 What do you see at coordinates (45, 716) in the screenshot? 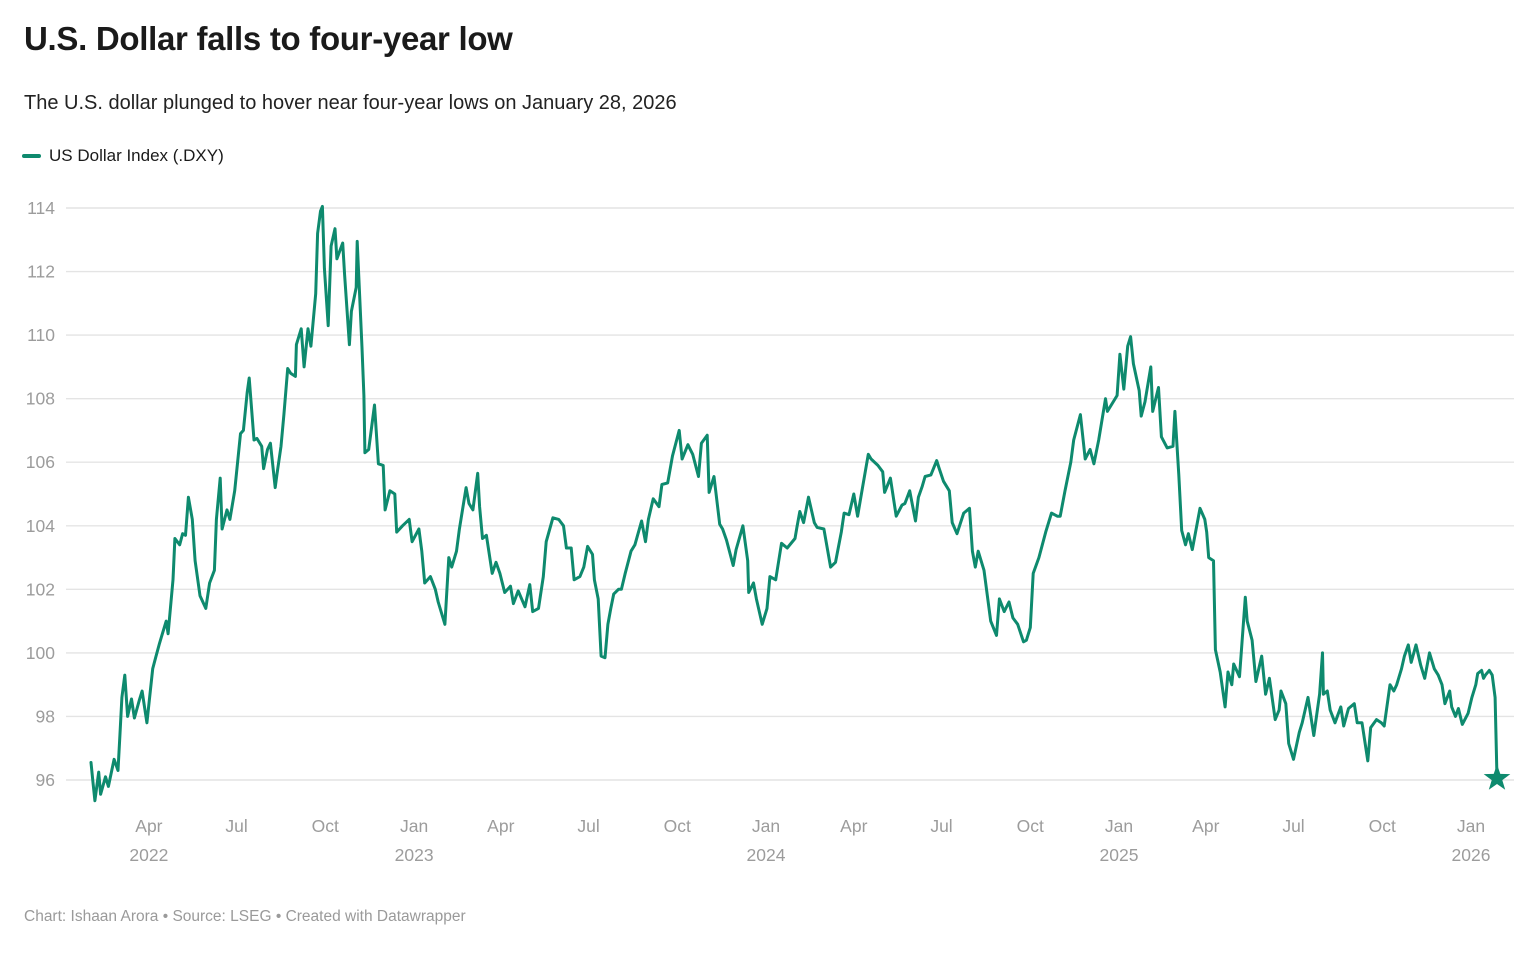
I see `y-axis-tick-label: 98` at bounding box center [45, 716].